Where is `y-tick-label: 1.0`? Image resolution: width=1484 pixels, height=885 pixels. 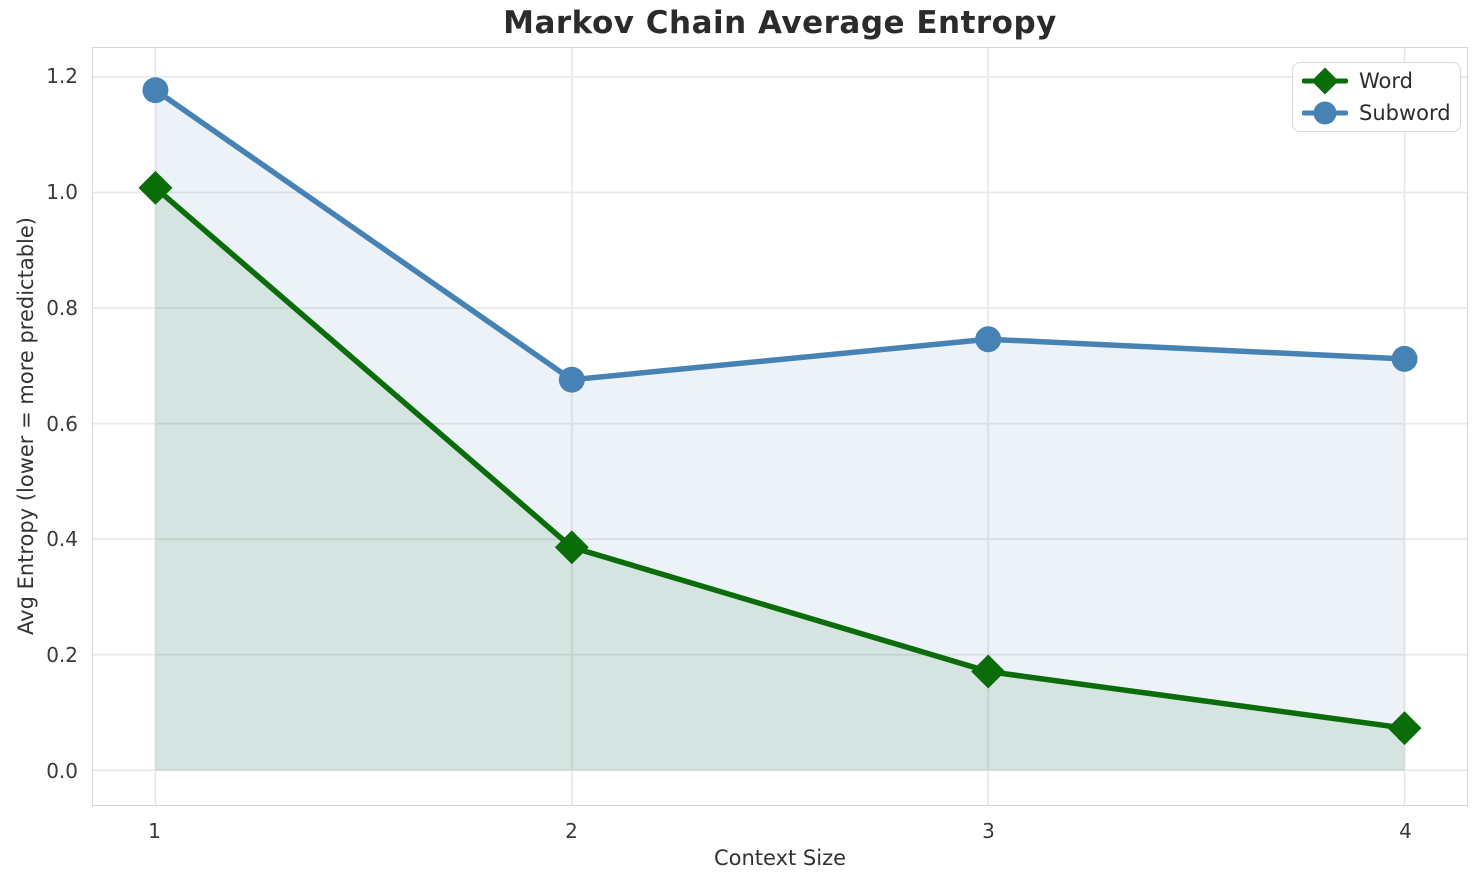
y-tick-label: 1.0 is located at coordinates (62, 191).